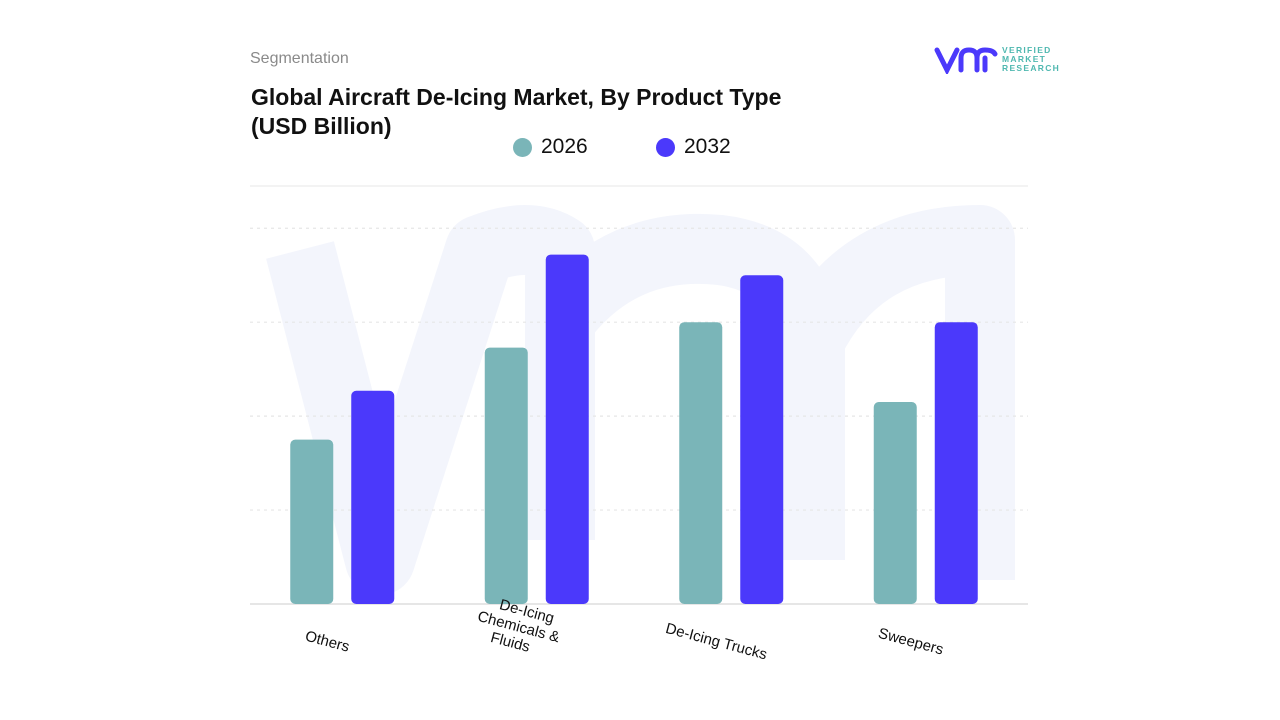 The height and width of the screenshot is (720, 1280). I want to click on legend-item-2032: 2032, so click(693, 147).